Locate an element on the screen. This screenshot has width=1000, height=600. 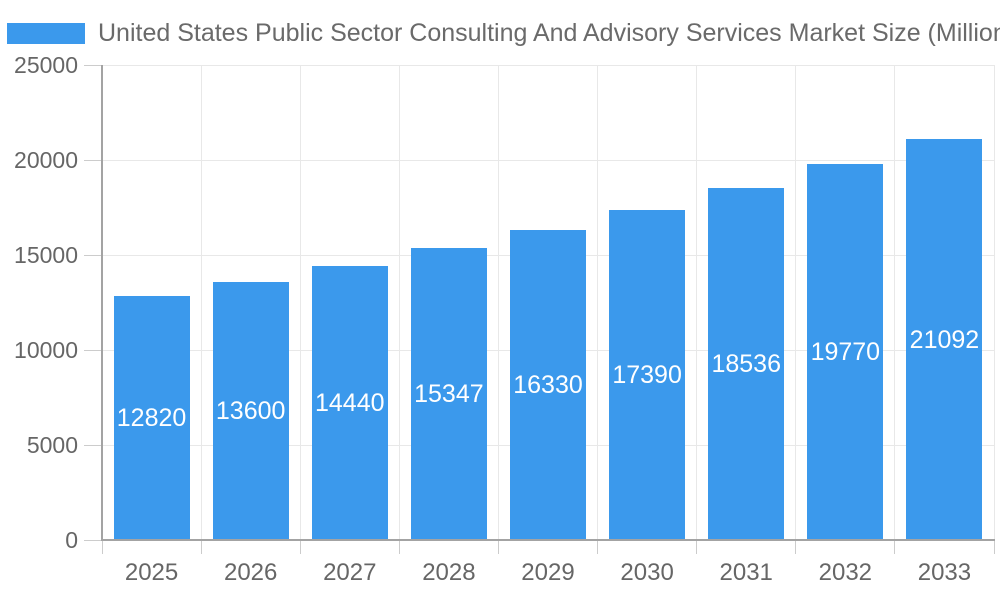
x-axis-label: 2029 is located at coordinates (548, 572).